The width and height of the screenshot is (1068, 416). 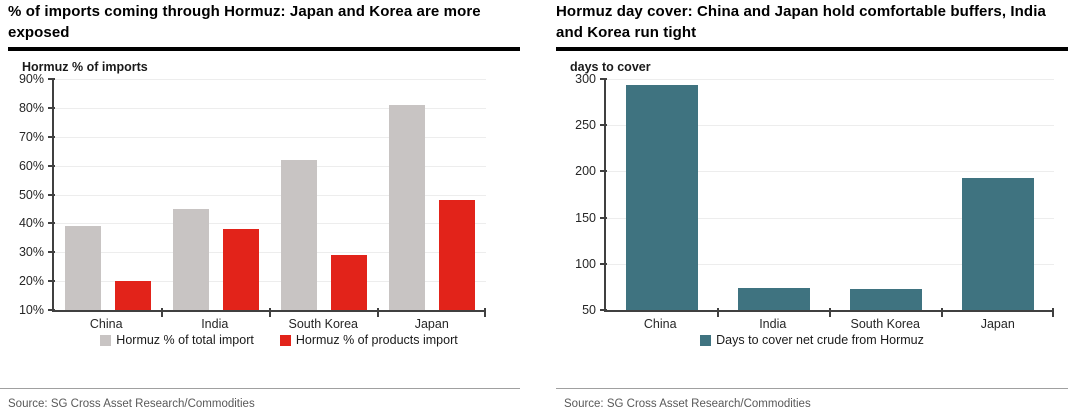 What do you see at coordinates (585, 264) in the screenshot?
I see `y-tick-label: 100` at bounding box center [585, 264].